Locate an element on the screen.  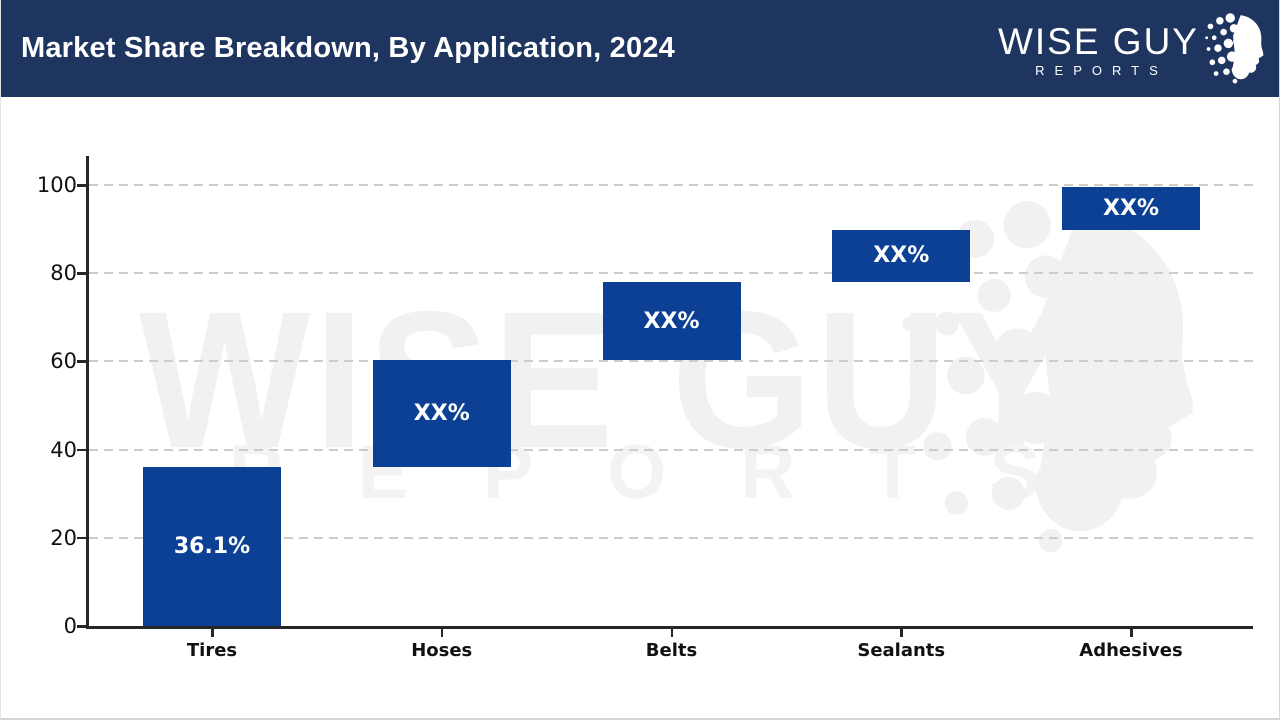
y-tick-label-80: 80 is located at coordinates (63, 273).